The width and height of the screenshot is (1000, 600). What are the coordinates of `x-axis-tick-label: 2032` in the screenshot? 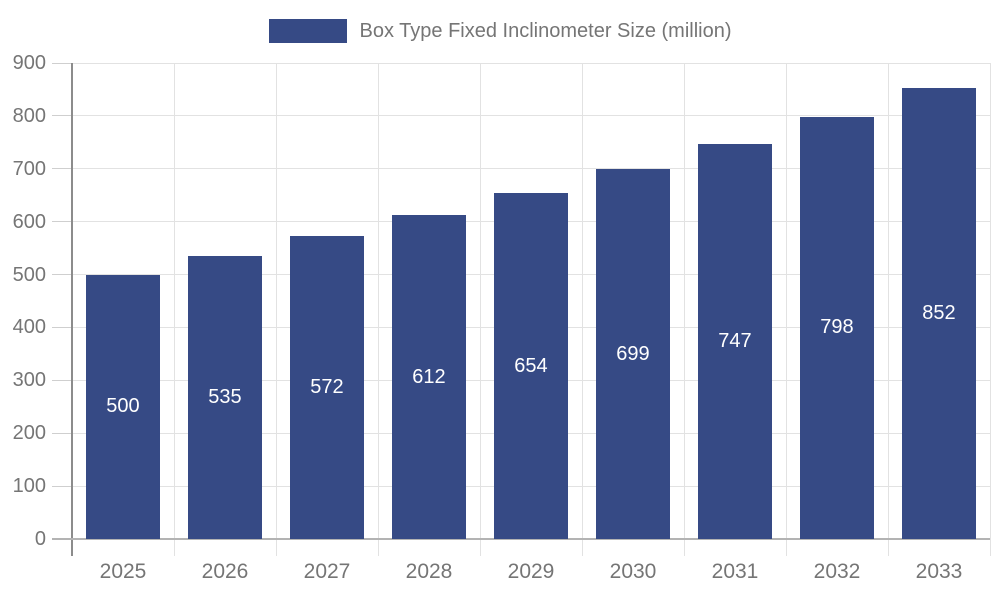 It's located at (837, 571).